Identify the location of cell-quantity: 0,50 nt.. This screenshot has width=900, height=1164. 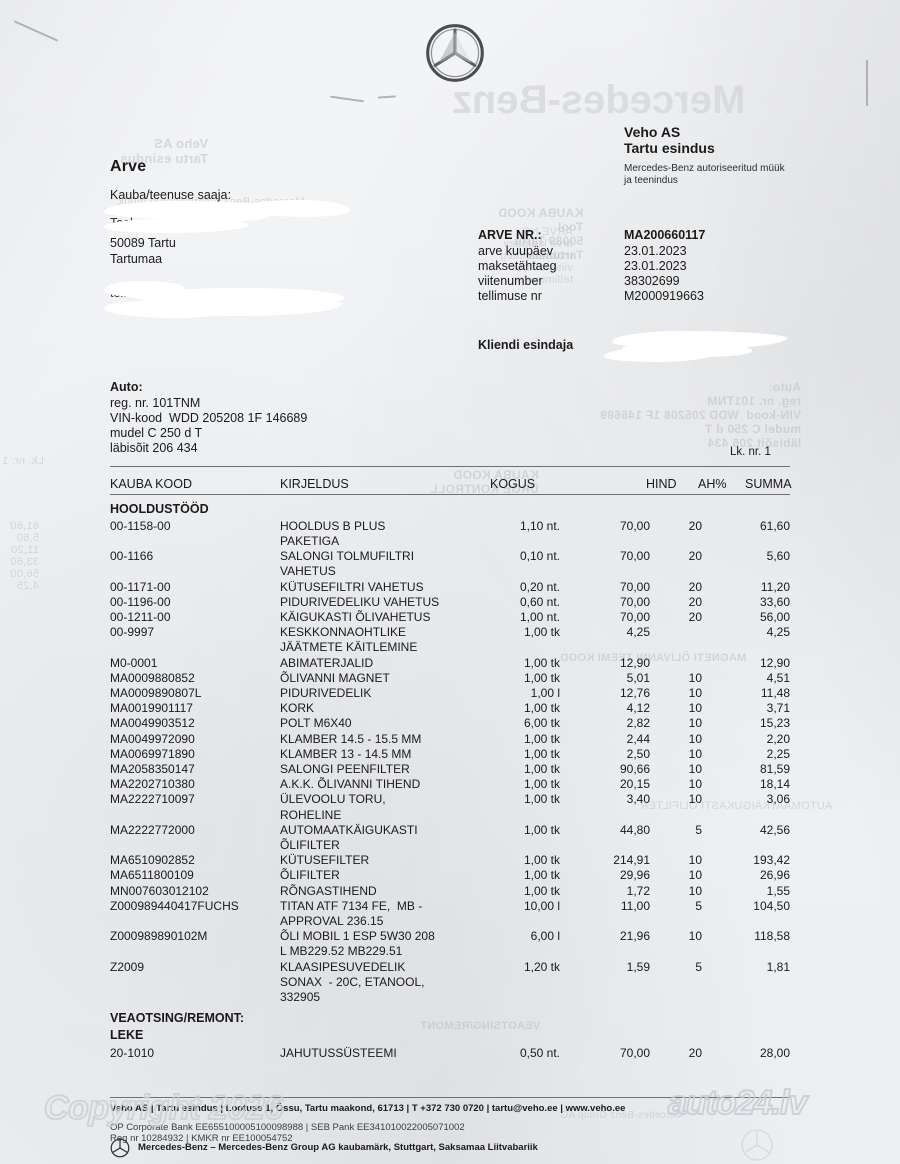
(539, 1053).